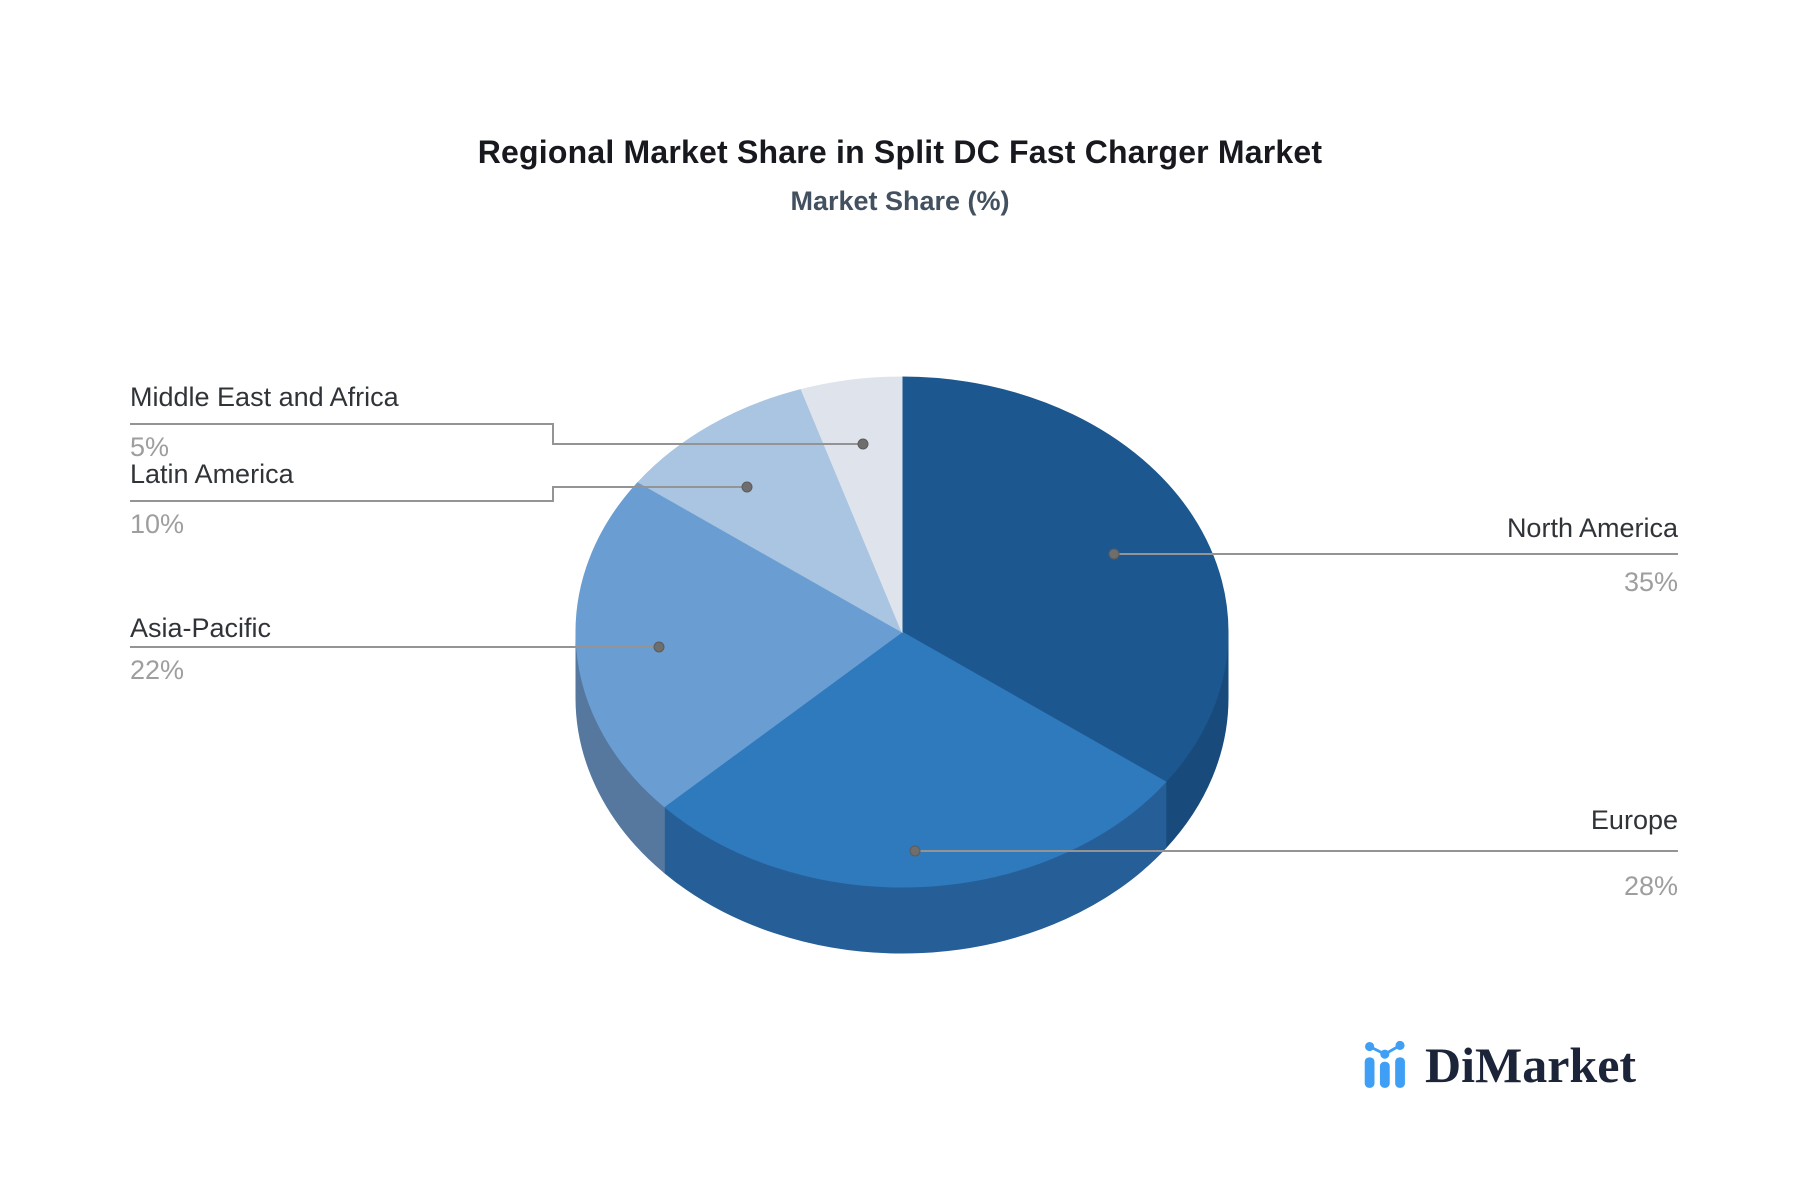 This screenshot has width=1800, height=1196. I want to click on slice-label-middle-east-and-africa: Middle East and Africa, so click(264, 397).